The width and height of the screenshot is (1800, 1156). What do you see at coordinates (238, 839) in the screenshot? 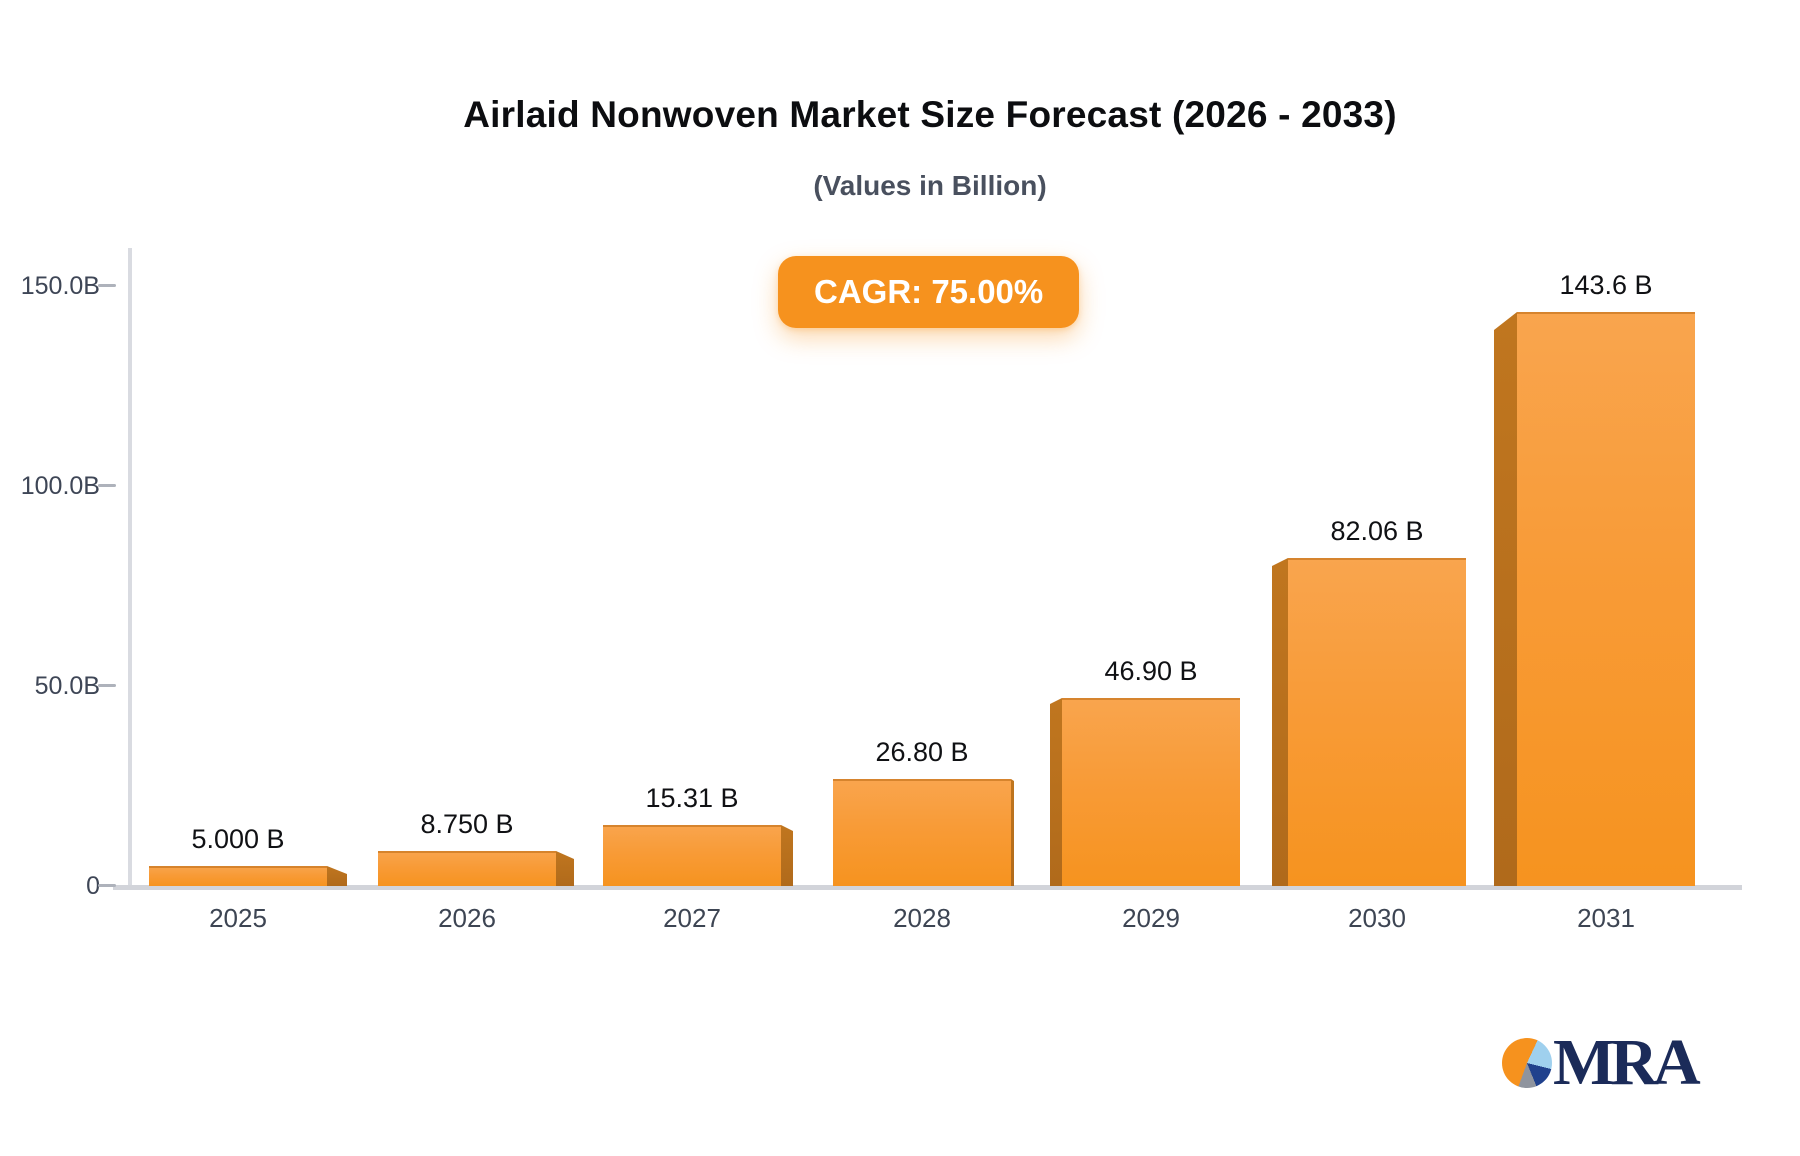
I see `bar-value-label: 5.000 B` at bounding box center [238, 839].